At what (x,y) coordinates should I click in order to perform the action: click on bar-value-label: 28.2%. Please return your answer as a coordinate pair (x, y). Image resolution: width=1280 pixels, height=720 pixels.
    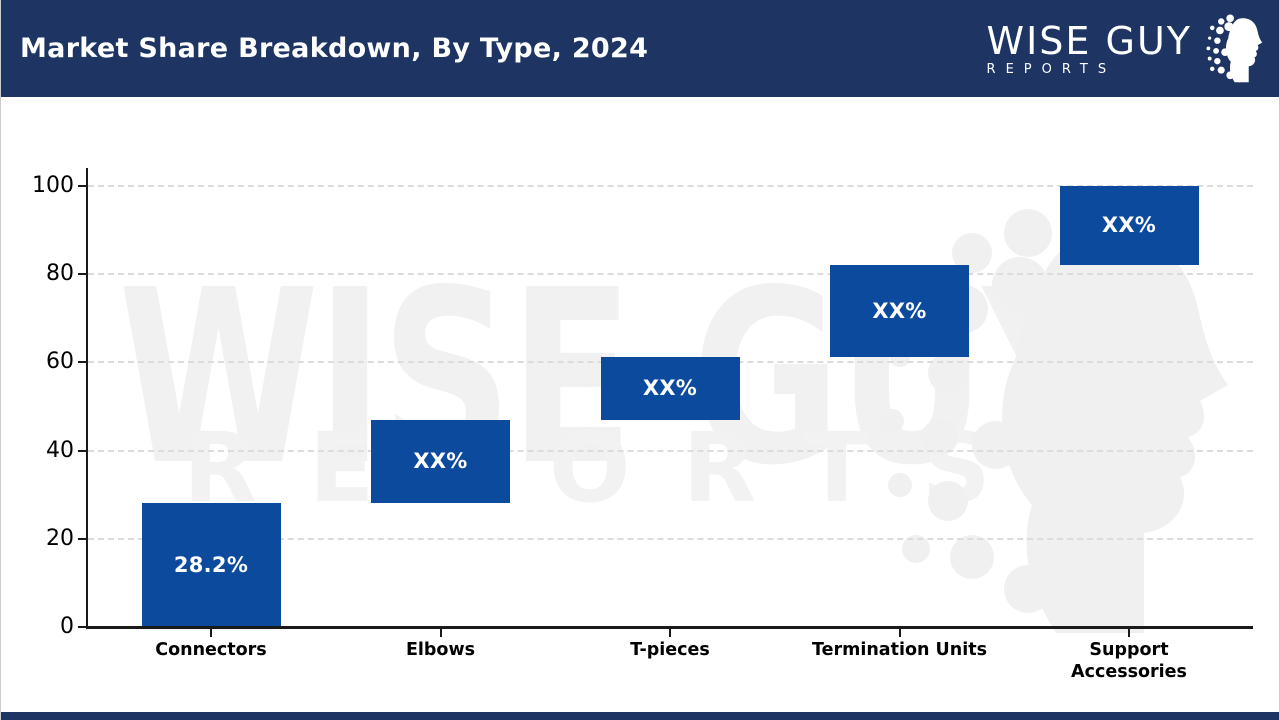
    Looking at the image, I should click on (211, 564).